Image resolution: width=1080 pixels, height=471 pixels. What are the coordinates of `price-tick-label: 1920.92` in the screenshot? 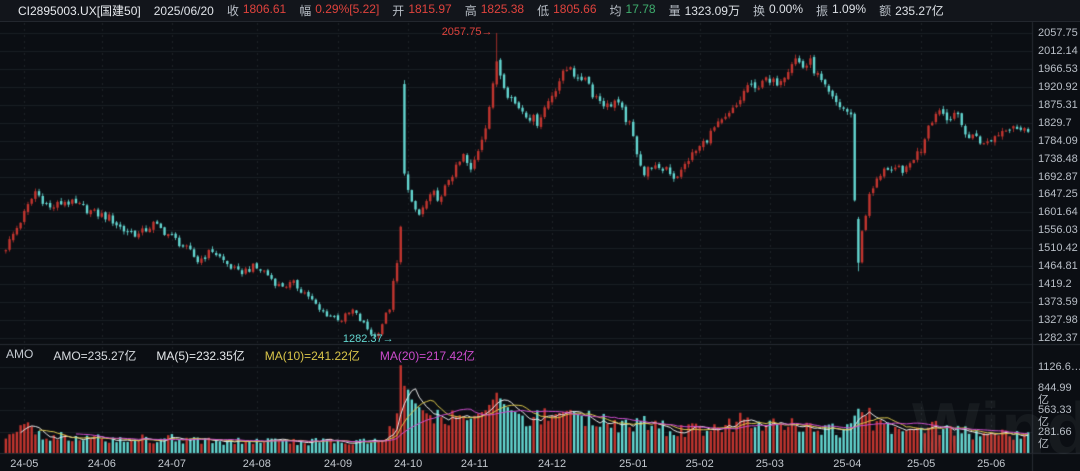 It's located at (1058, 86).